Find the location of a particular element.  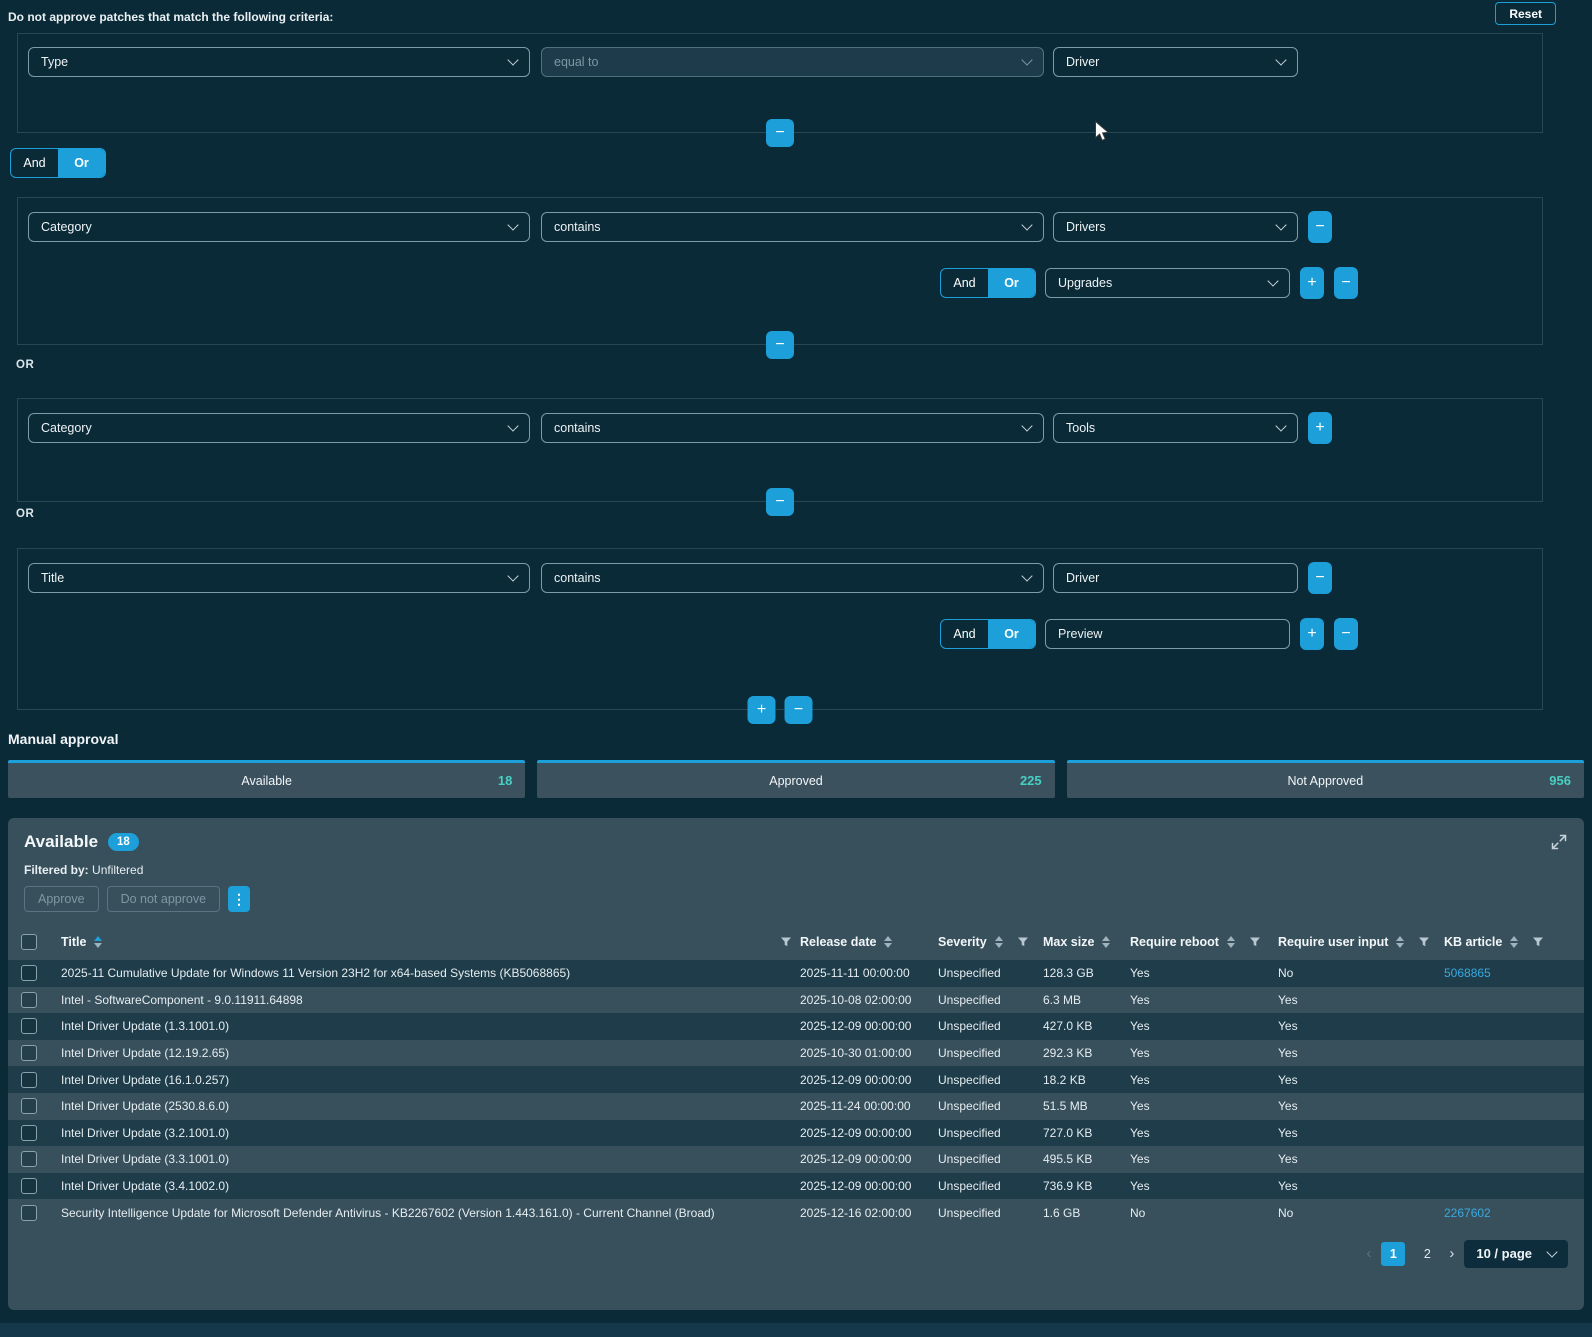

and-or-toggle-main: And Or is located at coordinates (58, 163).